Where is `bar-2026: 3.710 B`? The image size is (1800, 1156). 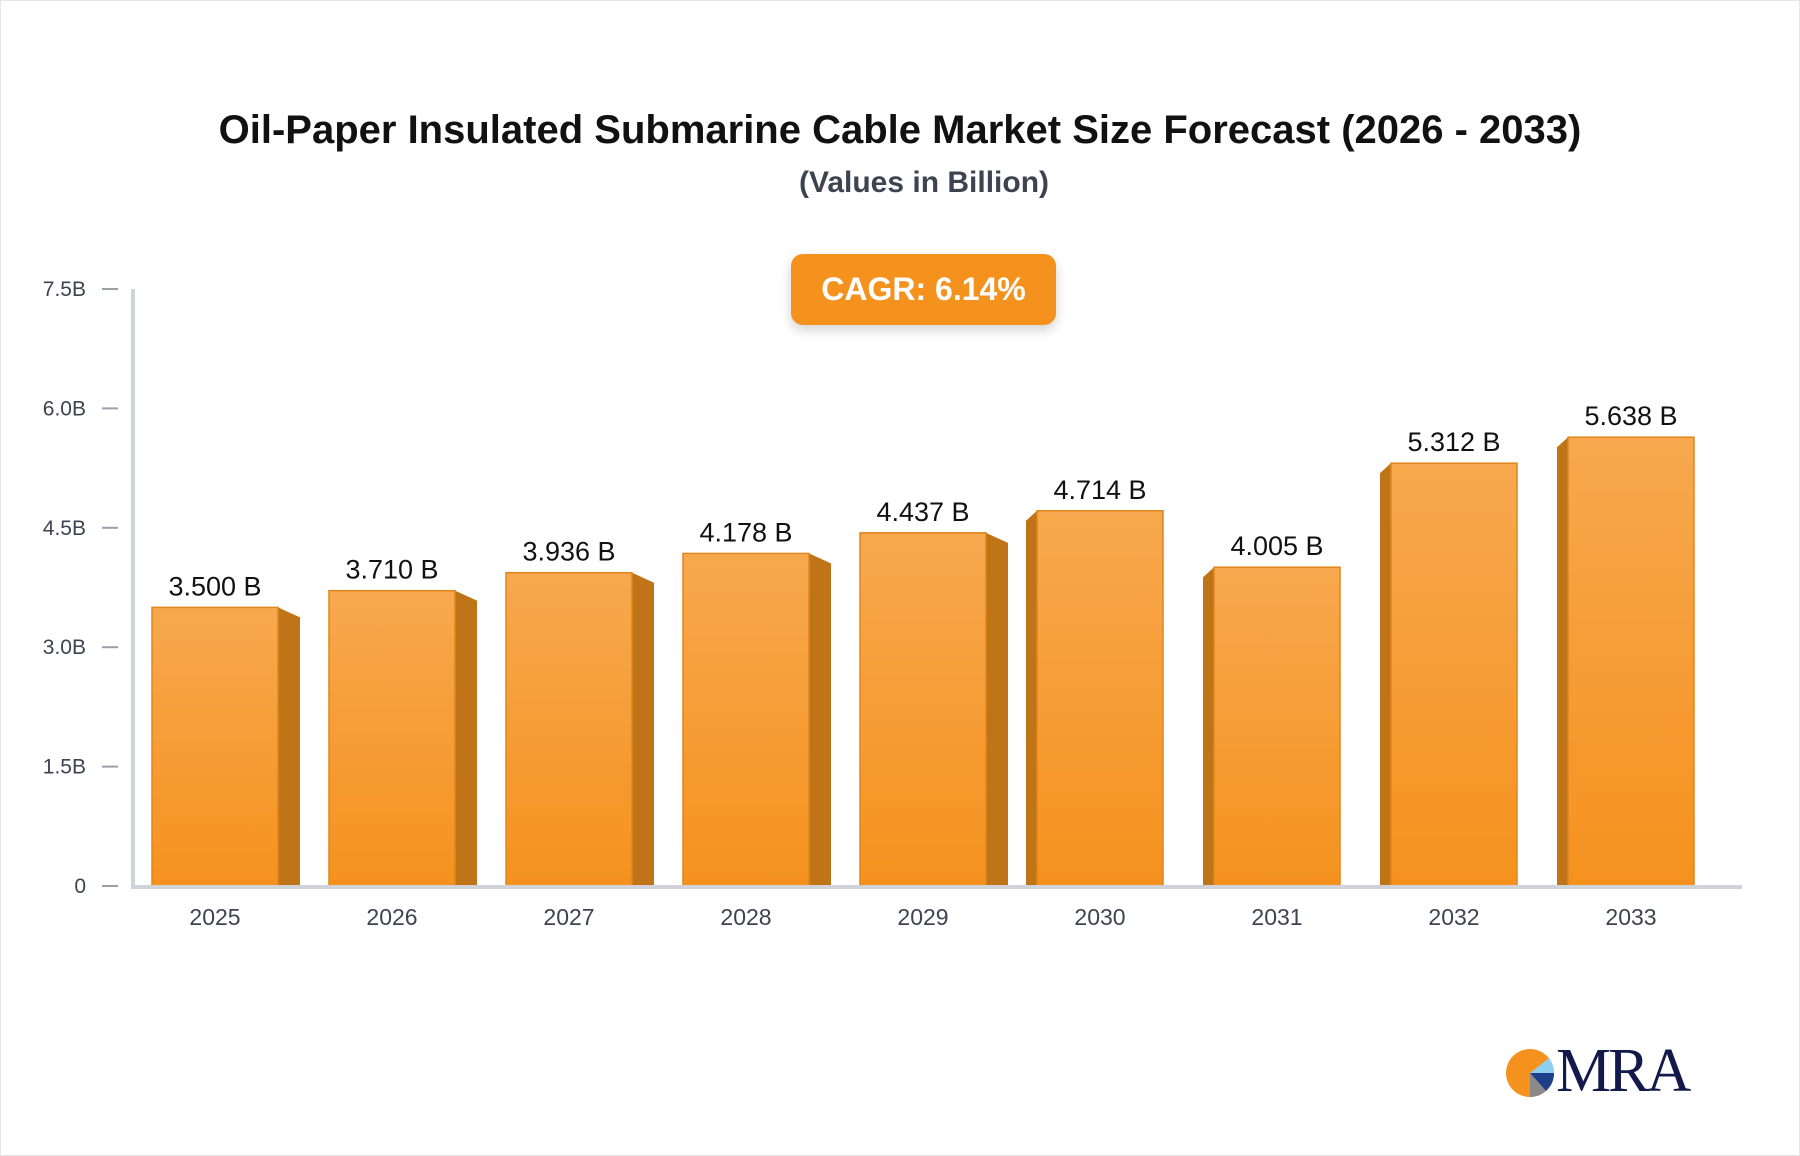
bar-2026: 3.710 B is located at coordinates (402, 721).